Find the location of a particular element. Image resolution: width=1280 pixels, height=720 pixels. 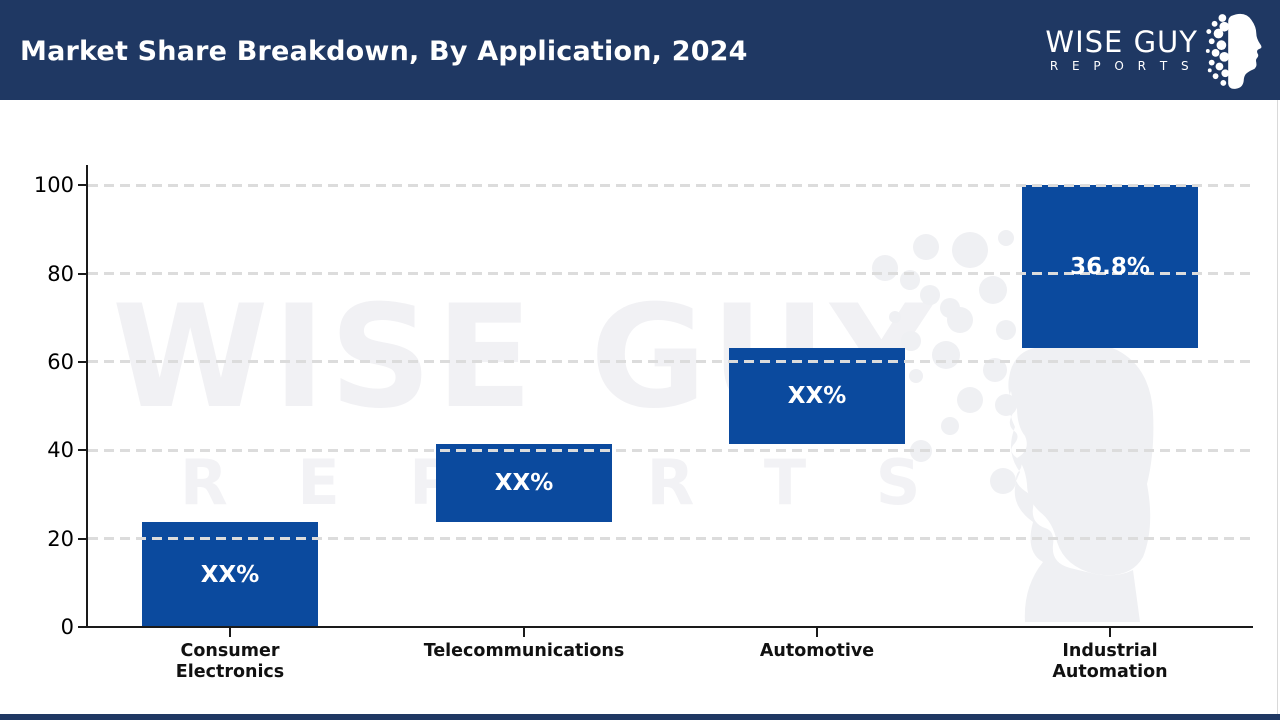

category-label-industrial-automation: Industrial Automation is located at coordinates (1110, 662).